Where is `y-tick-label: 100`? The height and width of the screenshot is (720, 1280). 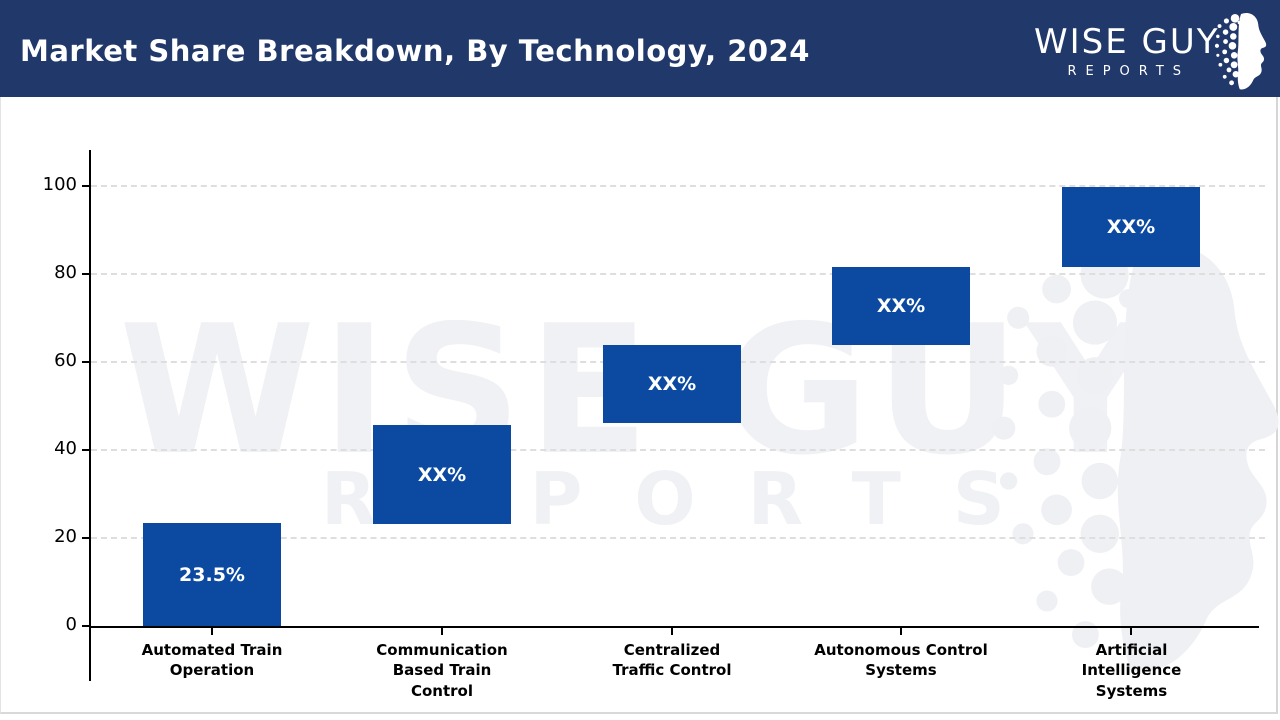
y-tick-label: 100 is located at coordinates (59, 184).